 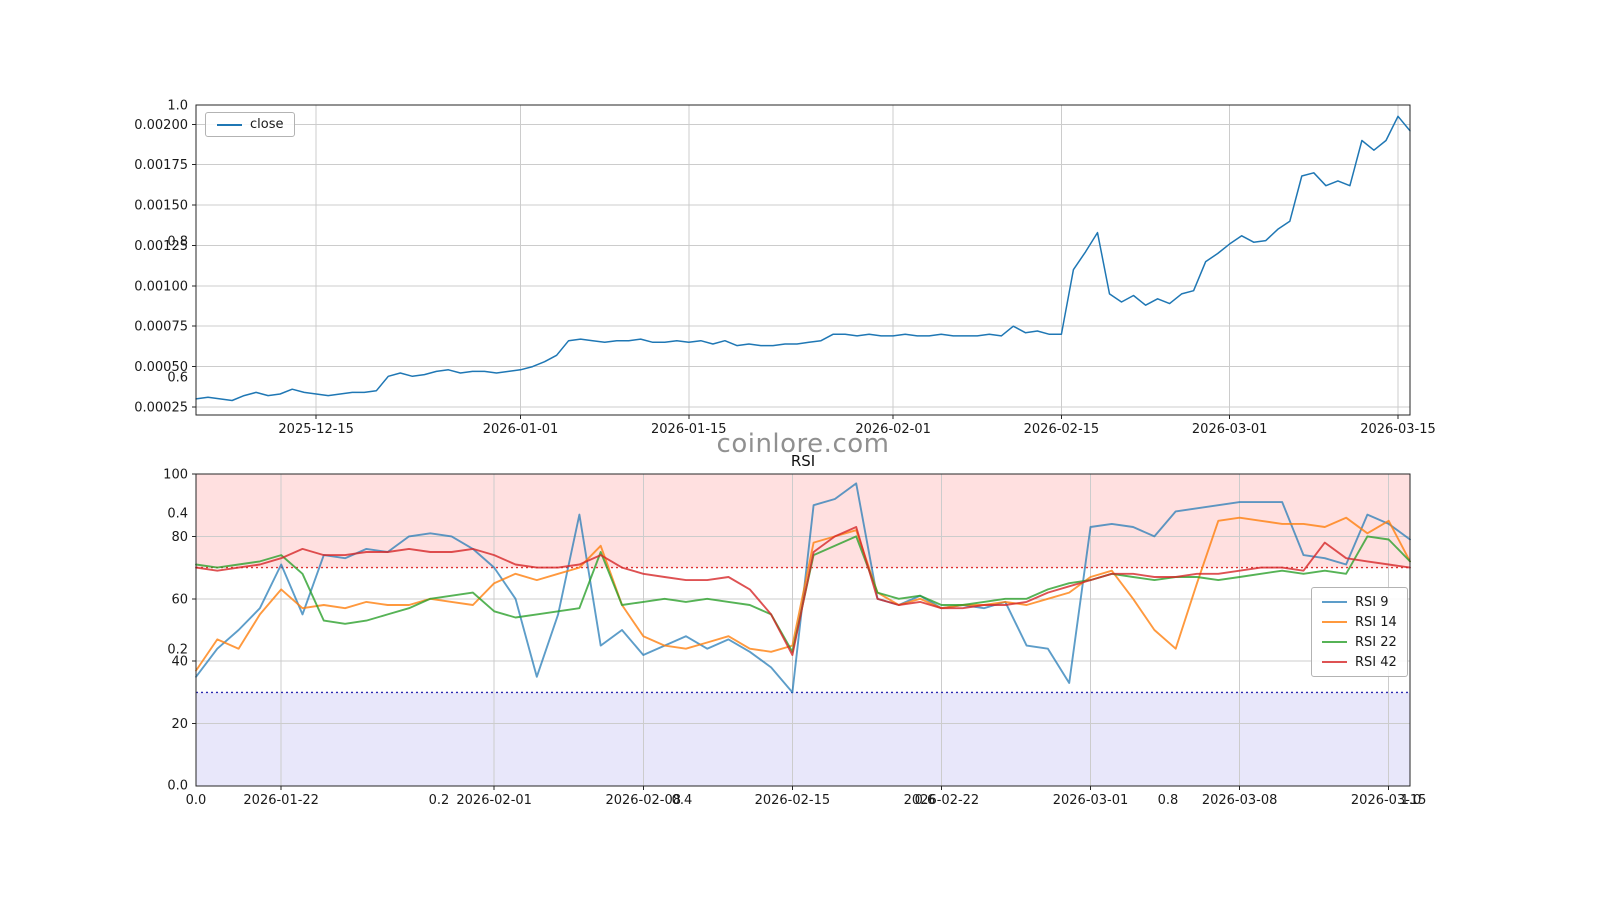 What do you see at coordinates (179, 662) in the screenshot?
I see `ytick-label: 40` at bounding box center [179, 662].